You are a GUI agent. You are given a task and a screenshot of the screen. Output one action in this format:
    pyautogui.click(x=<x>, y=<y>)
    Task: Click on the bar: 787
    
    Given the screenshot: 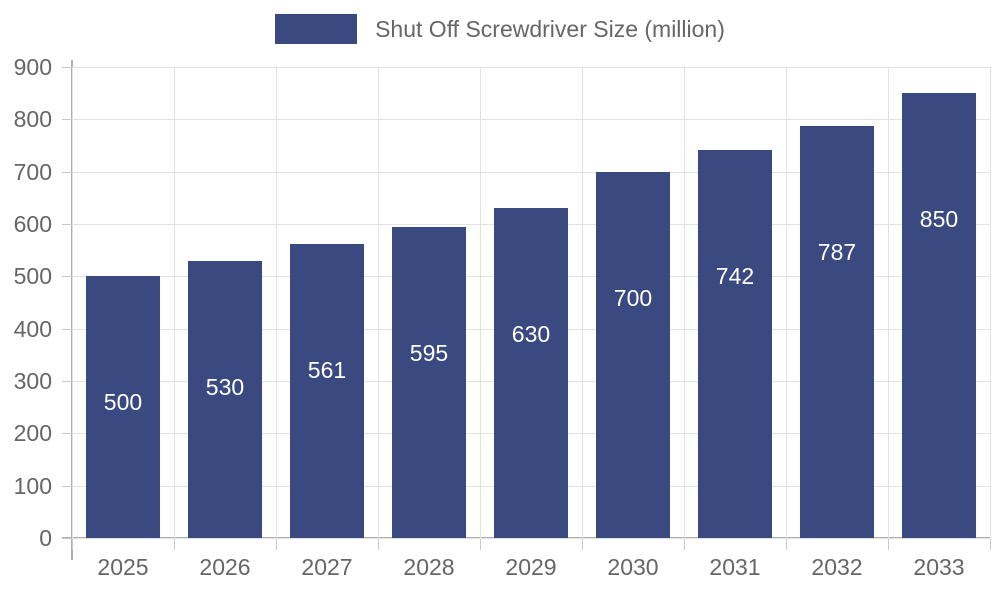 What is the action you would take?
    pyautogui.click(x=837, y=332)
    